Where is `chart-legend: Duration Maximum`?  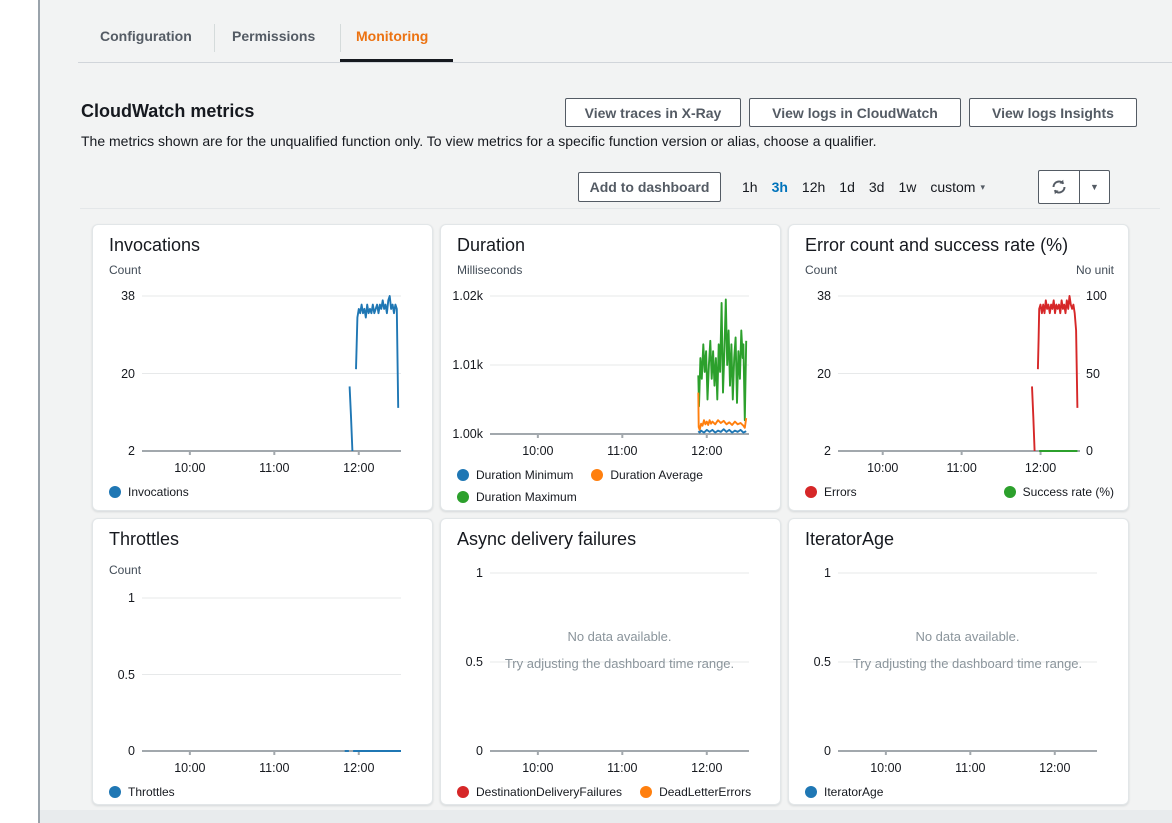
chart-legend: Duration Maximum is located at coordinates (611, 497).